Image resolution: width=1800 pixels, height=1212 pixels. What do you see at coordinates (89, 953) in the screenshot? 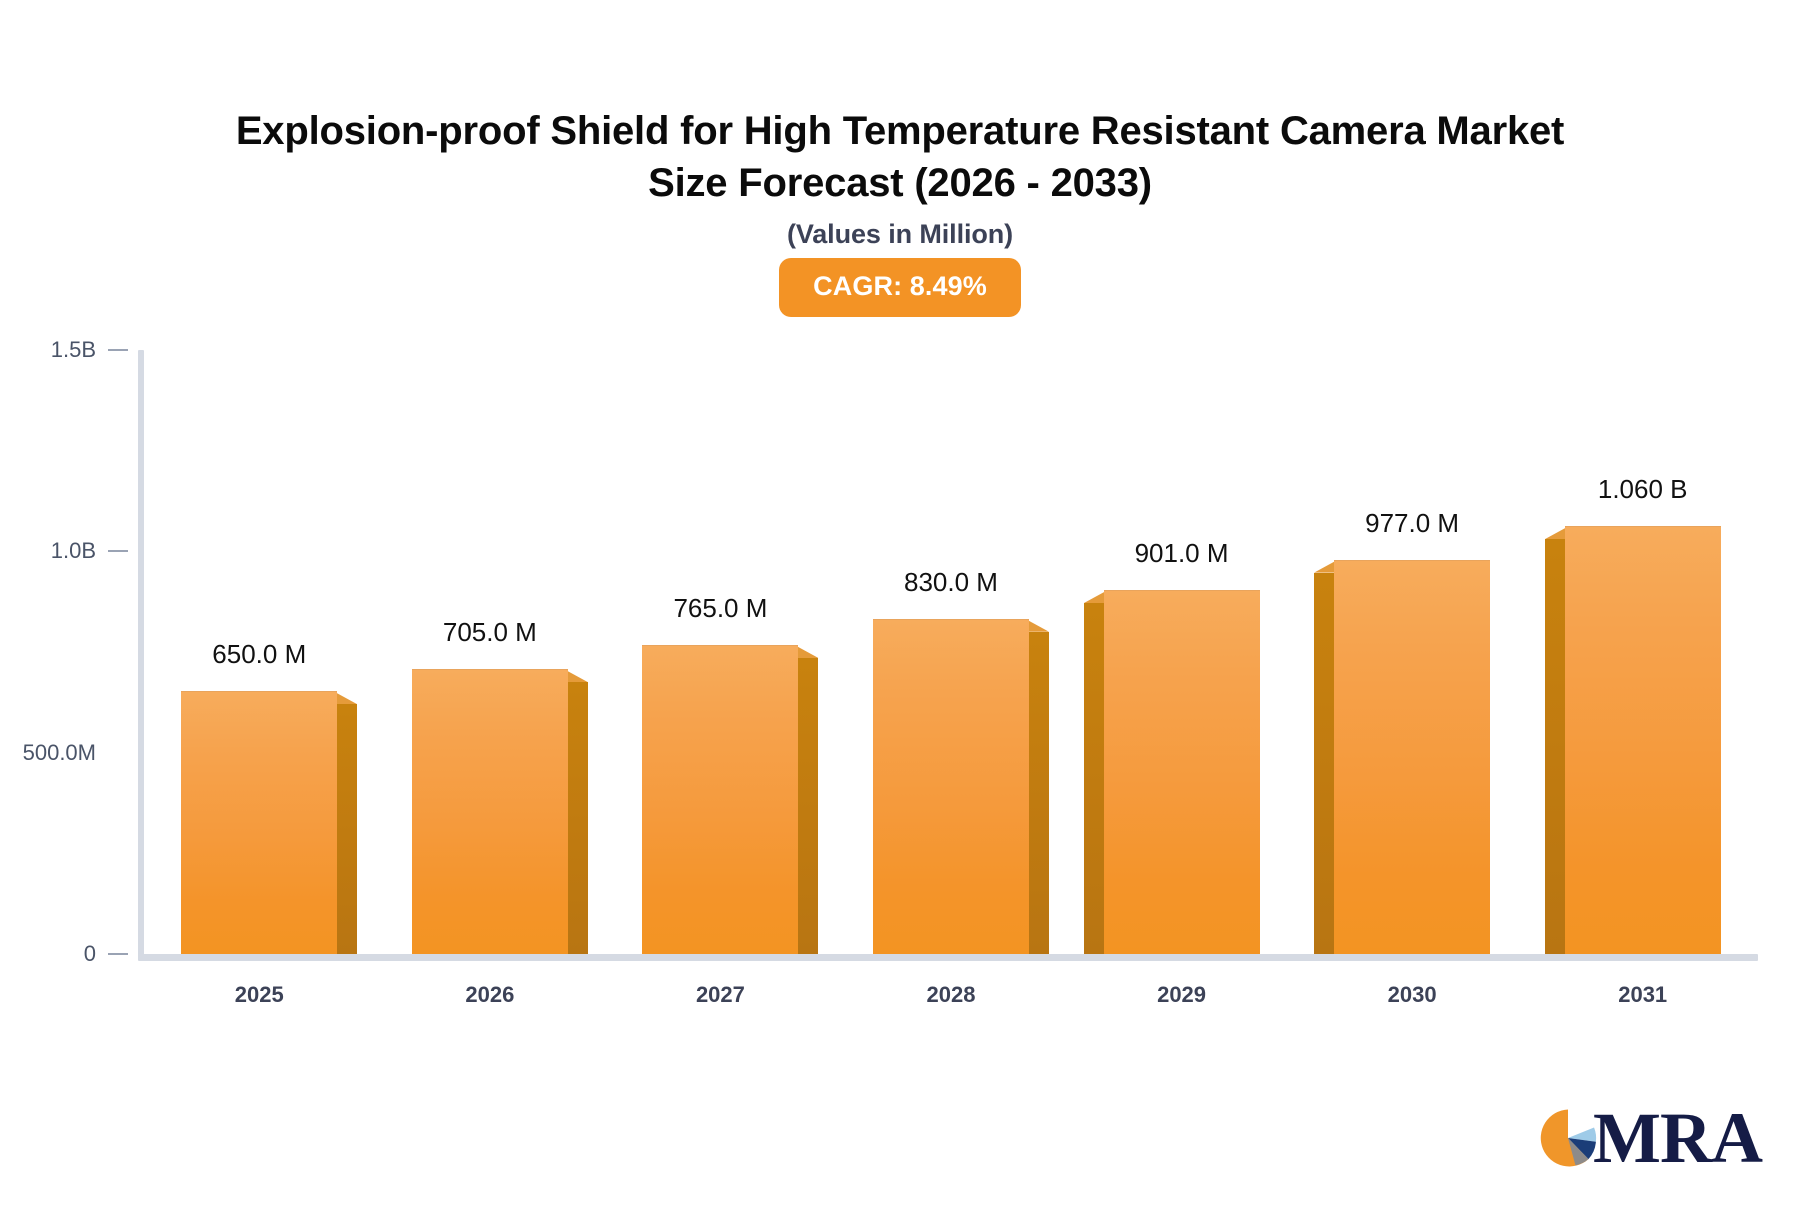
I see `y-axis-tick-label: 0` at bounding box center [89, 953].